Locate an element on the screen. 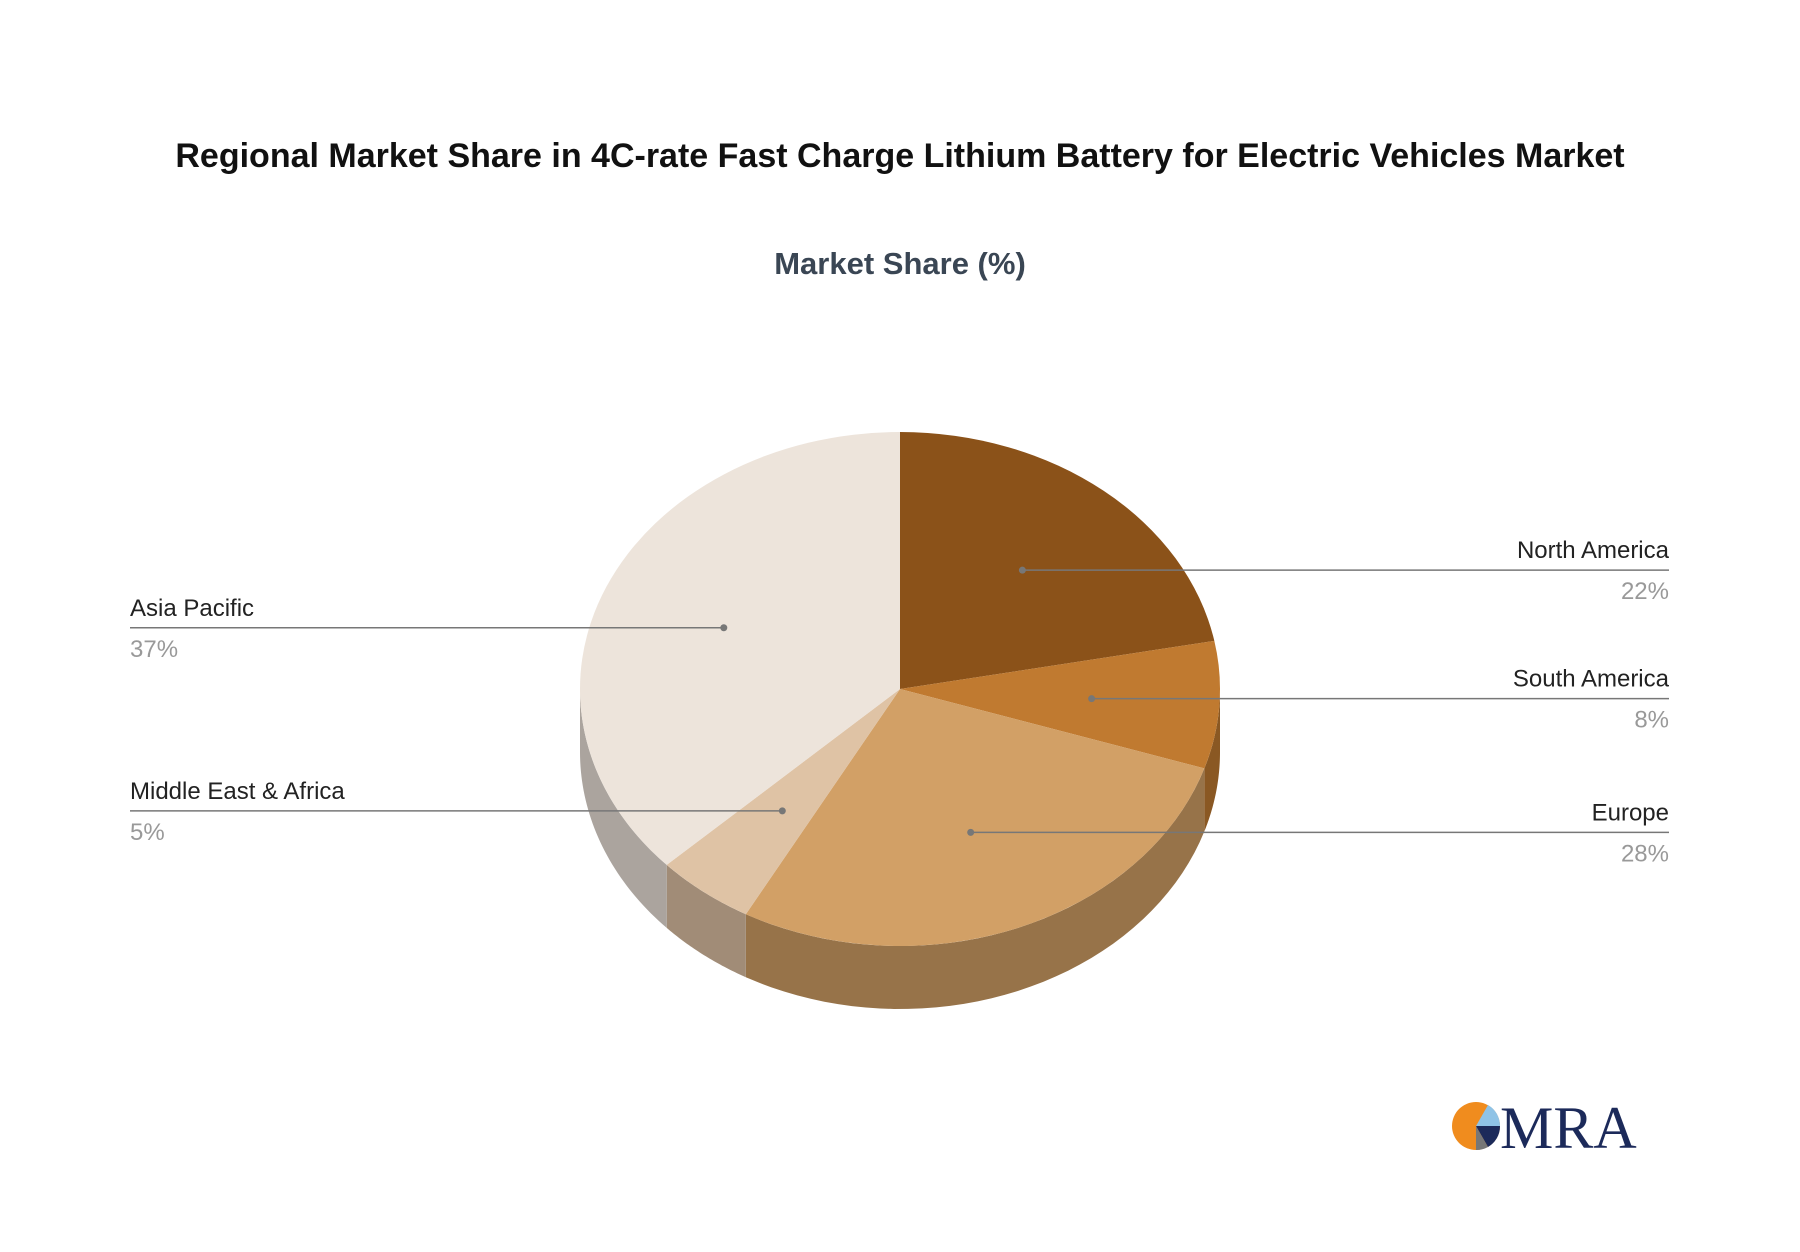 This screenshot has width=1800, height=1252. data-label: 37% is located at coordinates (154, 649).